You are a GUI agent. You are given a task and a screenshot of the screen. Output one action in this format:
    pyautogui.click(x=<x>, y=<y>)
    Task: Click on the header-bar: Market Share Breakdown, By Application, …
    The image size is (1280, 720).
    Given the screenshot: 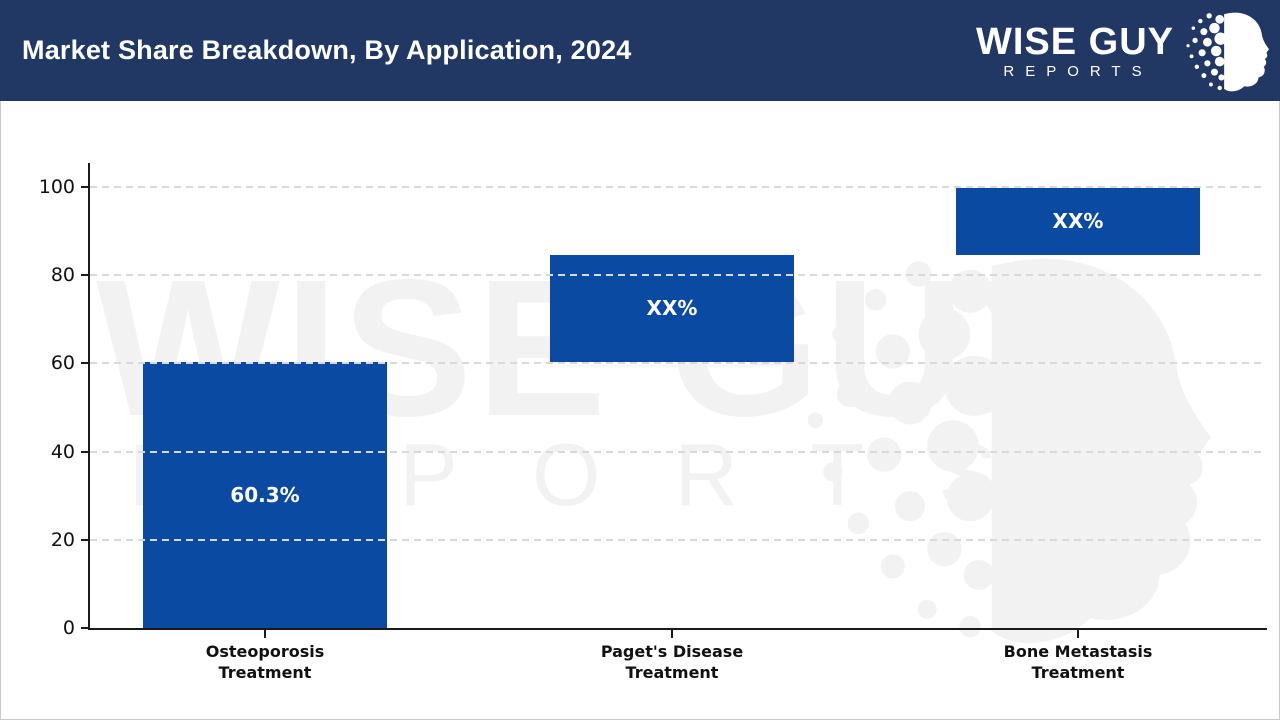 What is the action you would take?
    pyautogui.click(x=640, y=50)
    